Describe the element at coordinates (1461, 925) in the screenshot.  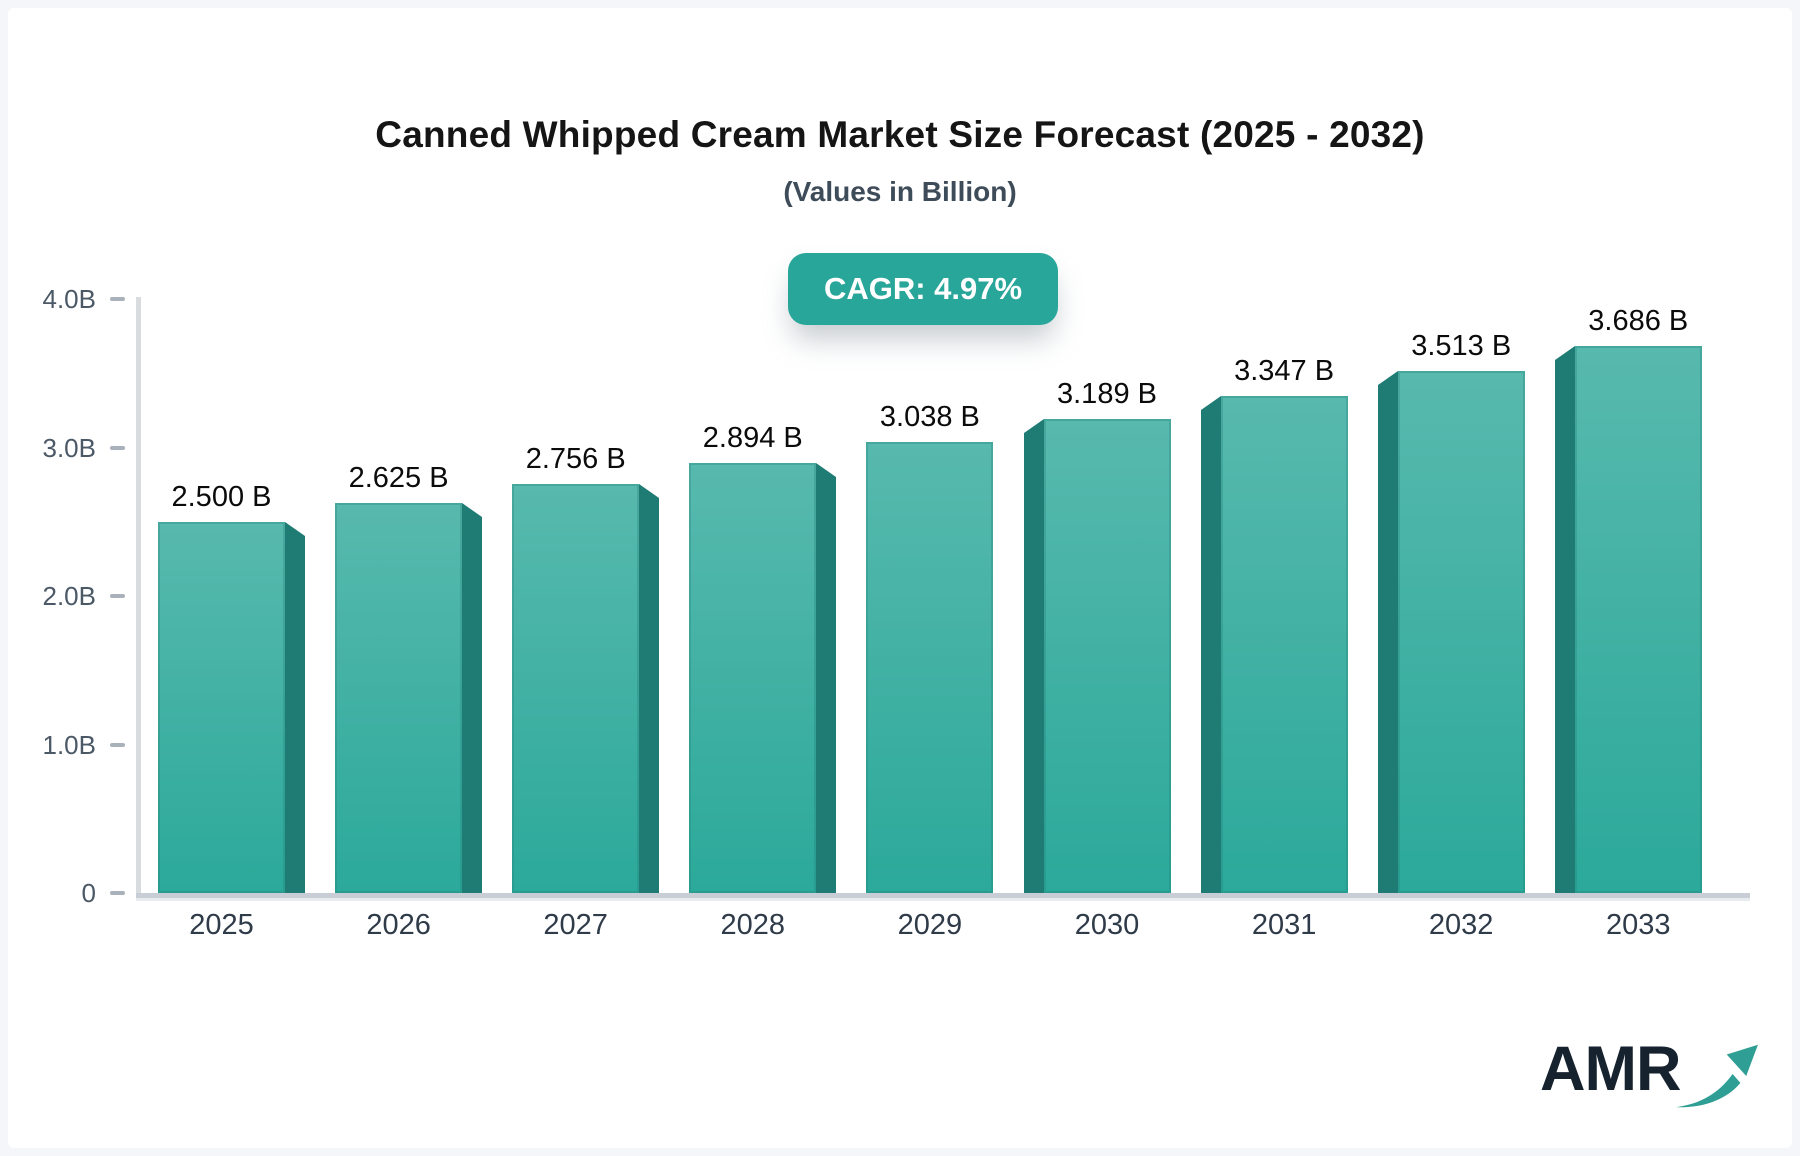
I see `x-axis-label: 2032` at that location.